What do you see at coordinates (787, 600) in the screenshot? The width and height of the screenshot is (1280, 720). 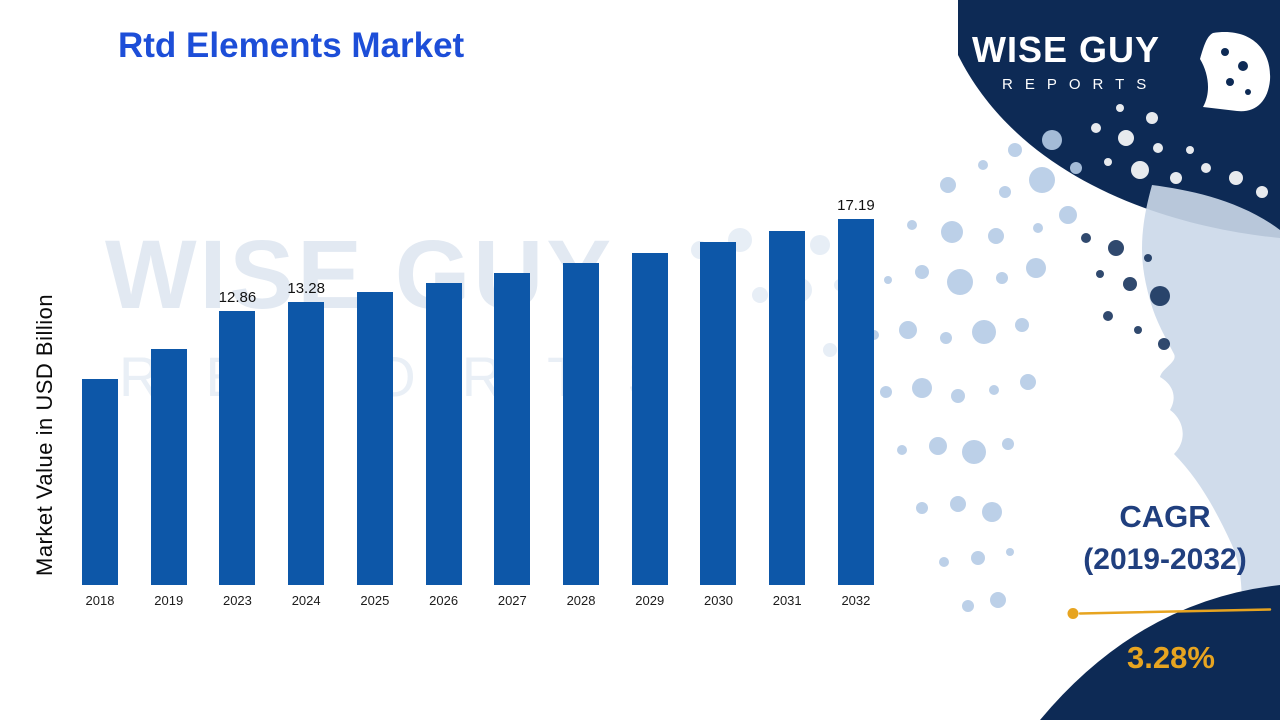 I see `x-tick-label: 2031` at bounding box center [787, 600].